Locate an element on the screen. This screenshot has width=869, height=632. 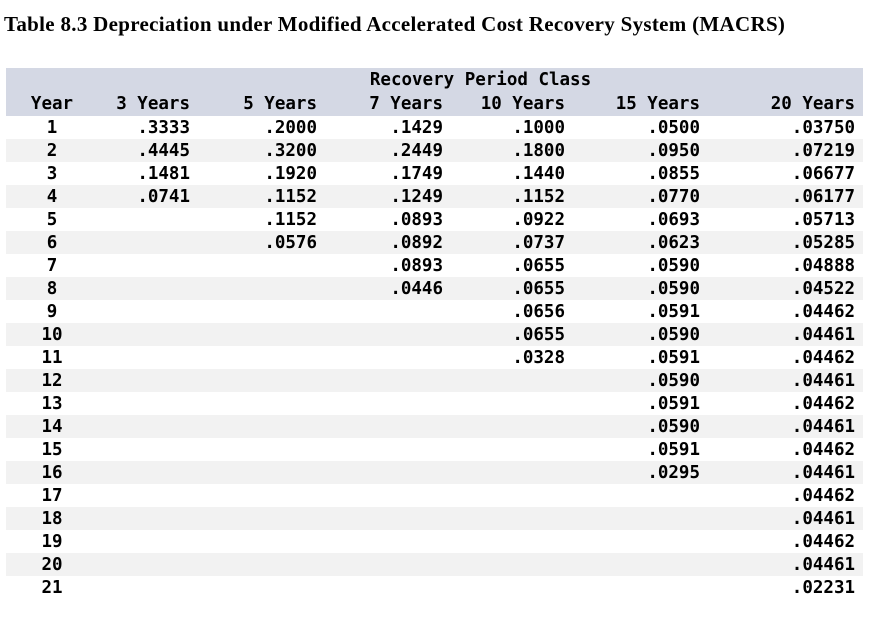
table-cell: .0855 is located at coordinates (673, 173).